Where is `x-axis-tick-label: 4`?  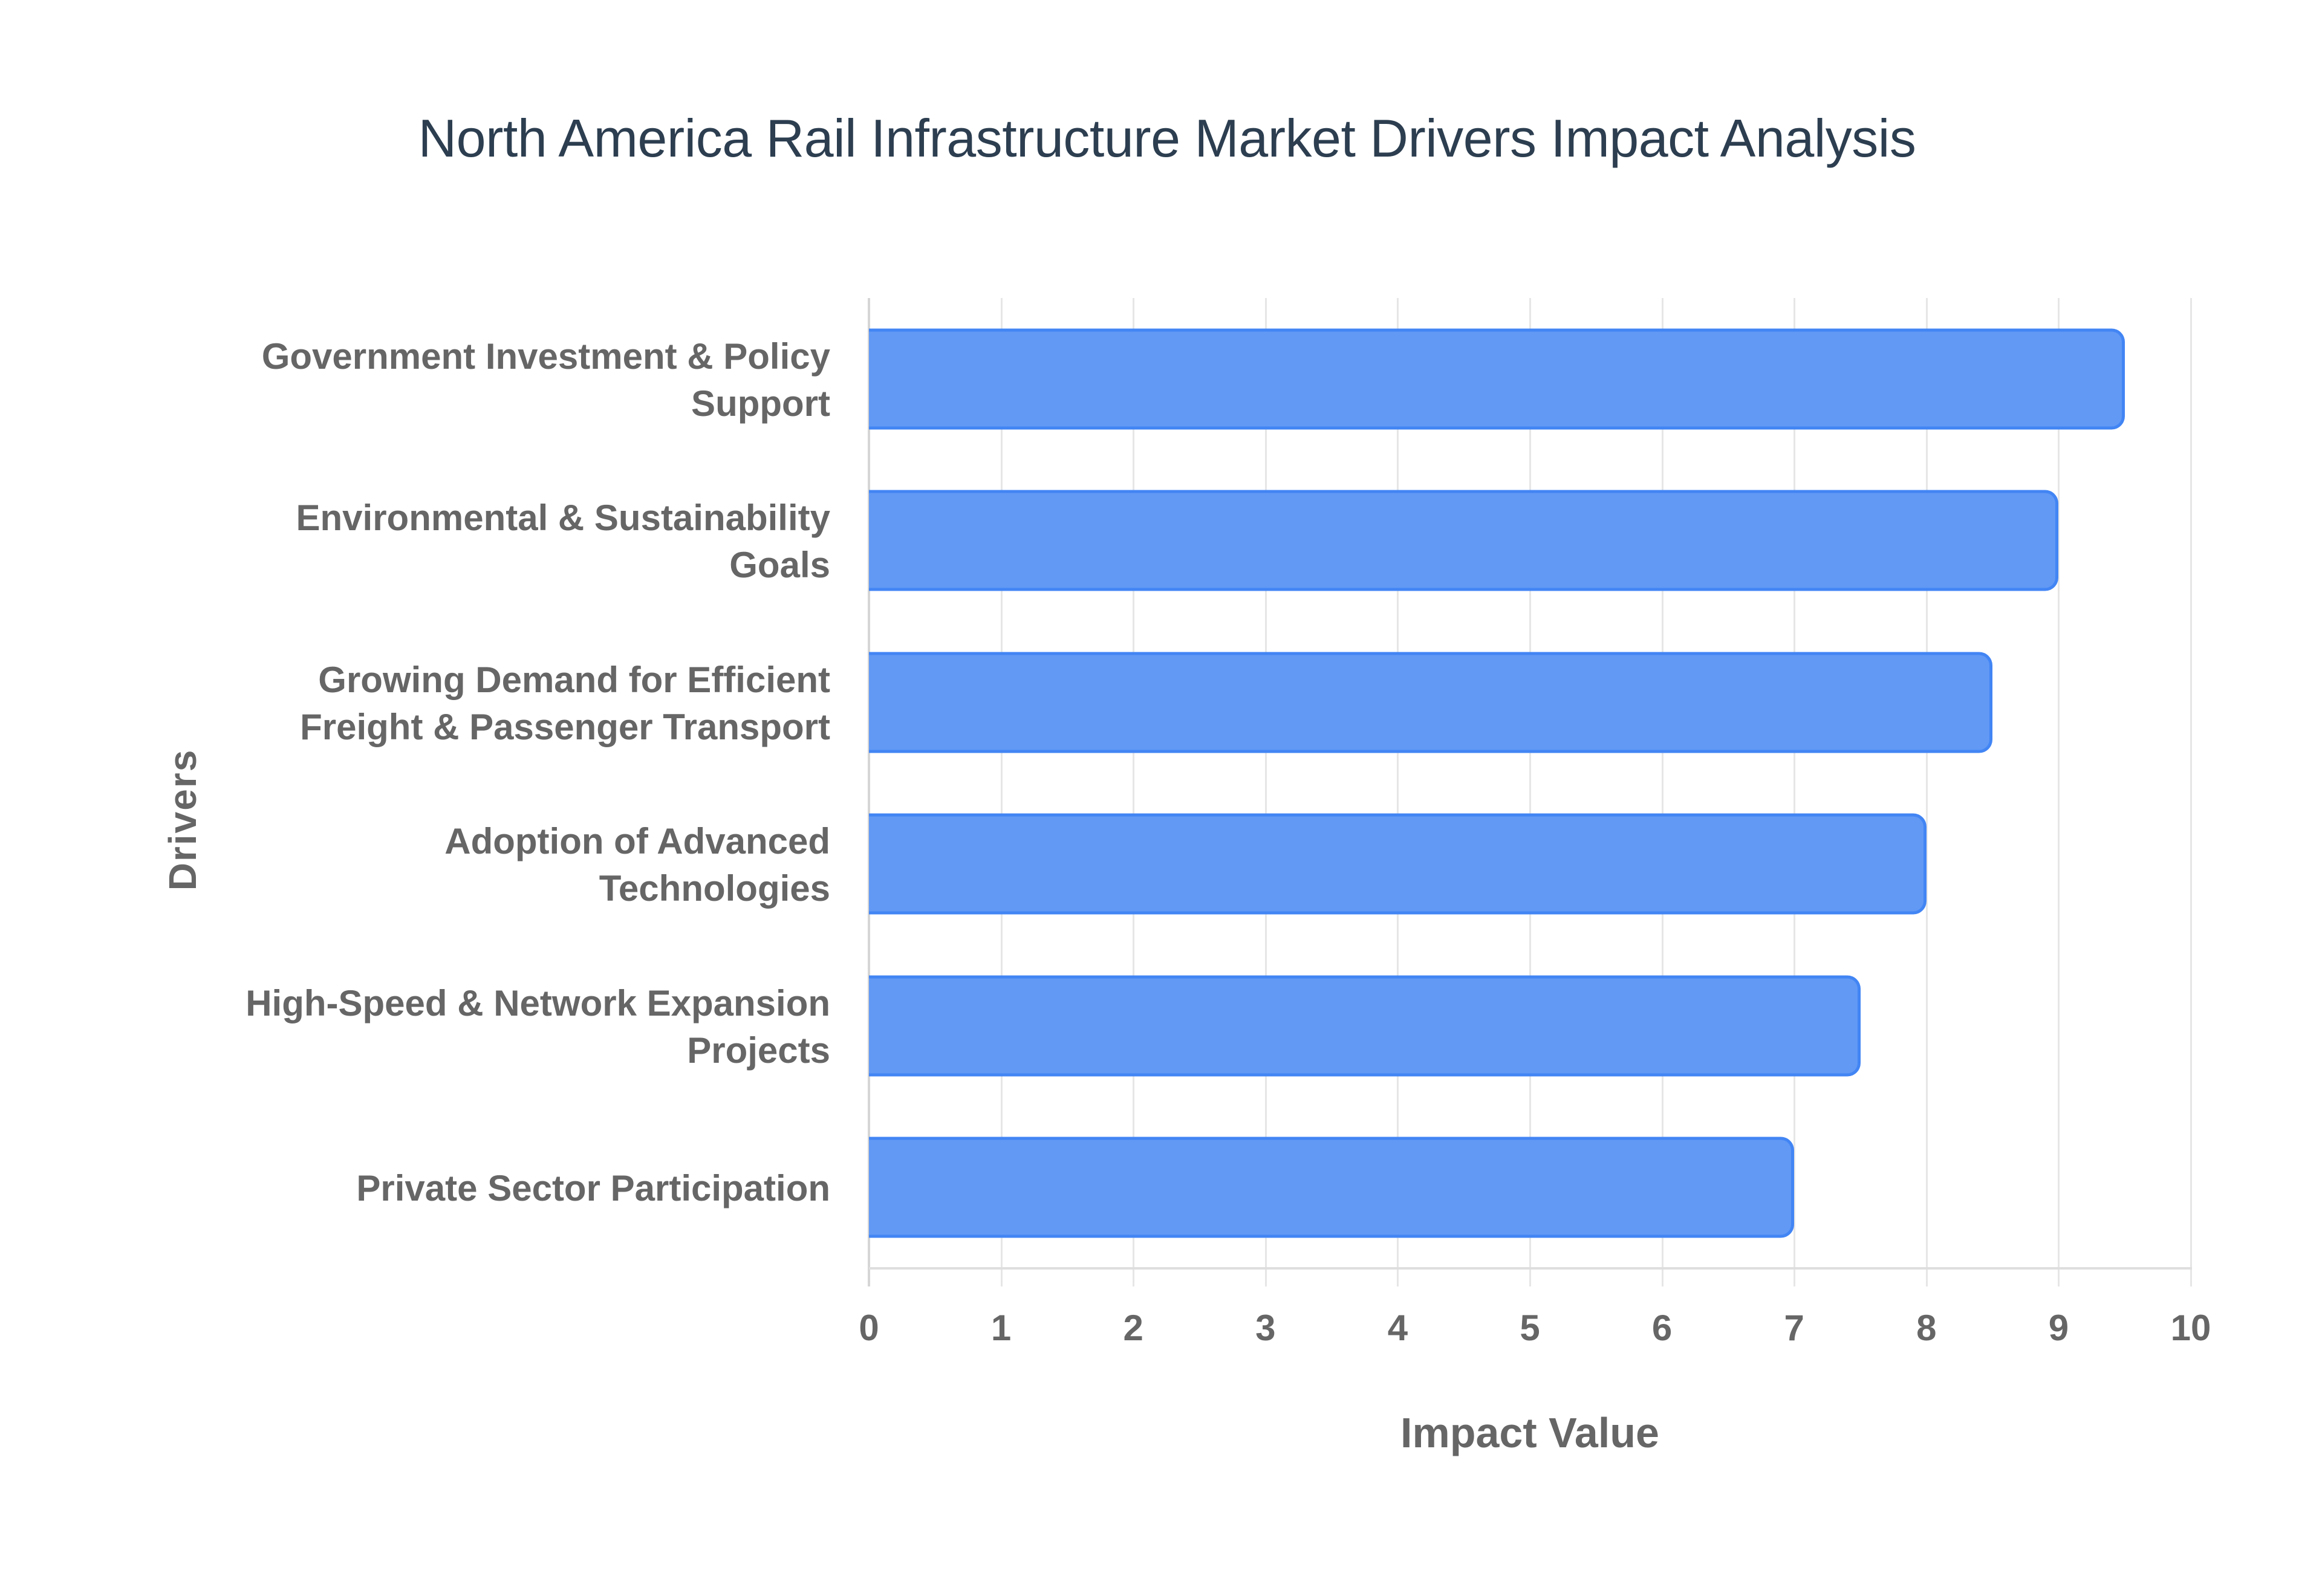 x-axis-tick-label: 4 is located at coordinates (1397, 1328).